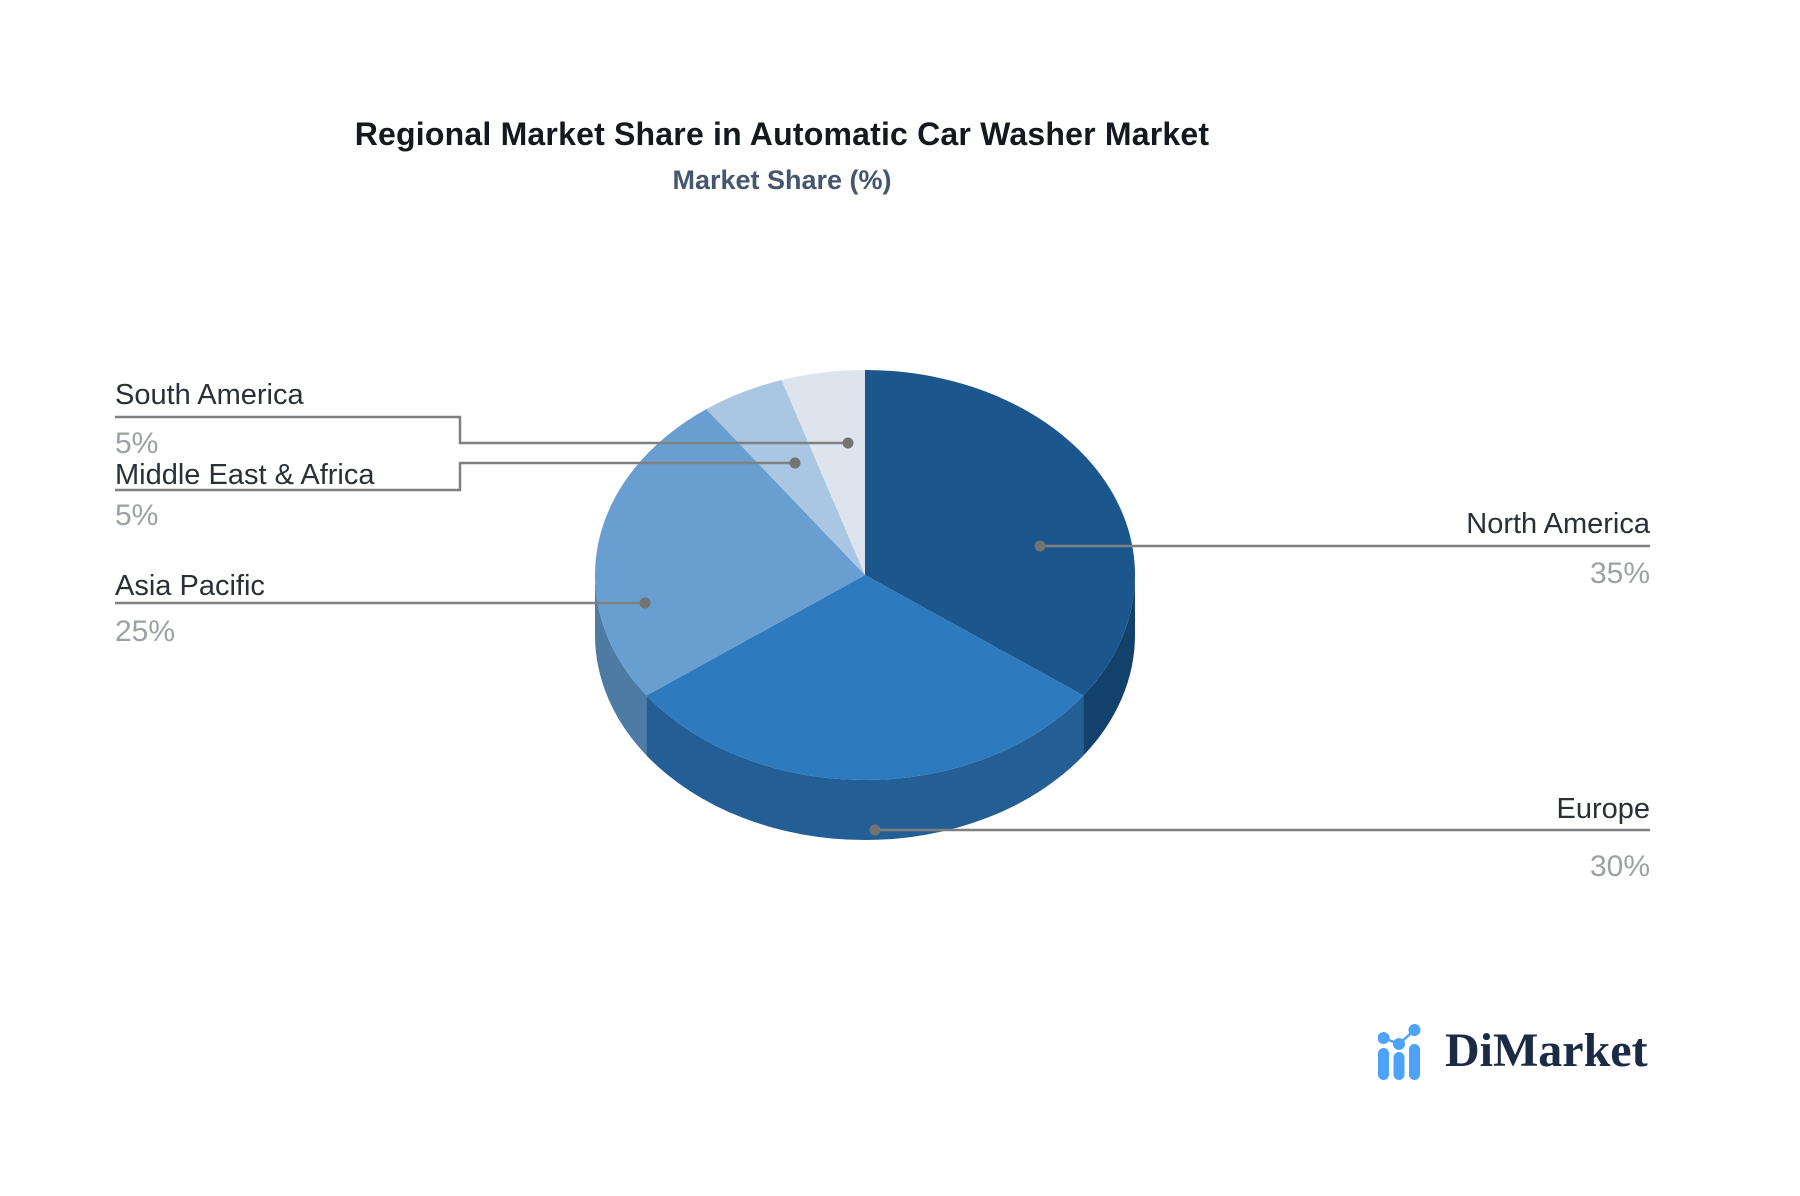 The height and width of the screenshot is (1196, 1800). I want to click on pie-3d-sides, so click(865, 707).